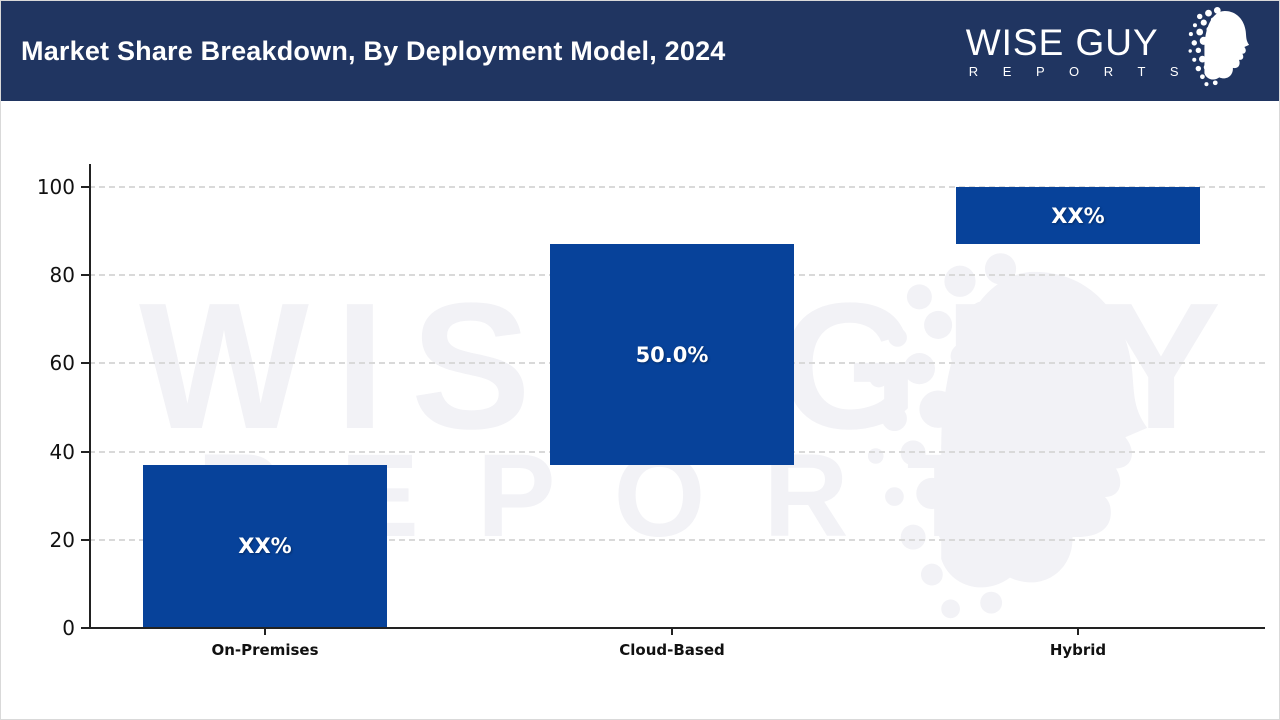  I want to click on y-tick-label: 80, so click(62, 275).